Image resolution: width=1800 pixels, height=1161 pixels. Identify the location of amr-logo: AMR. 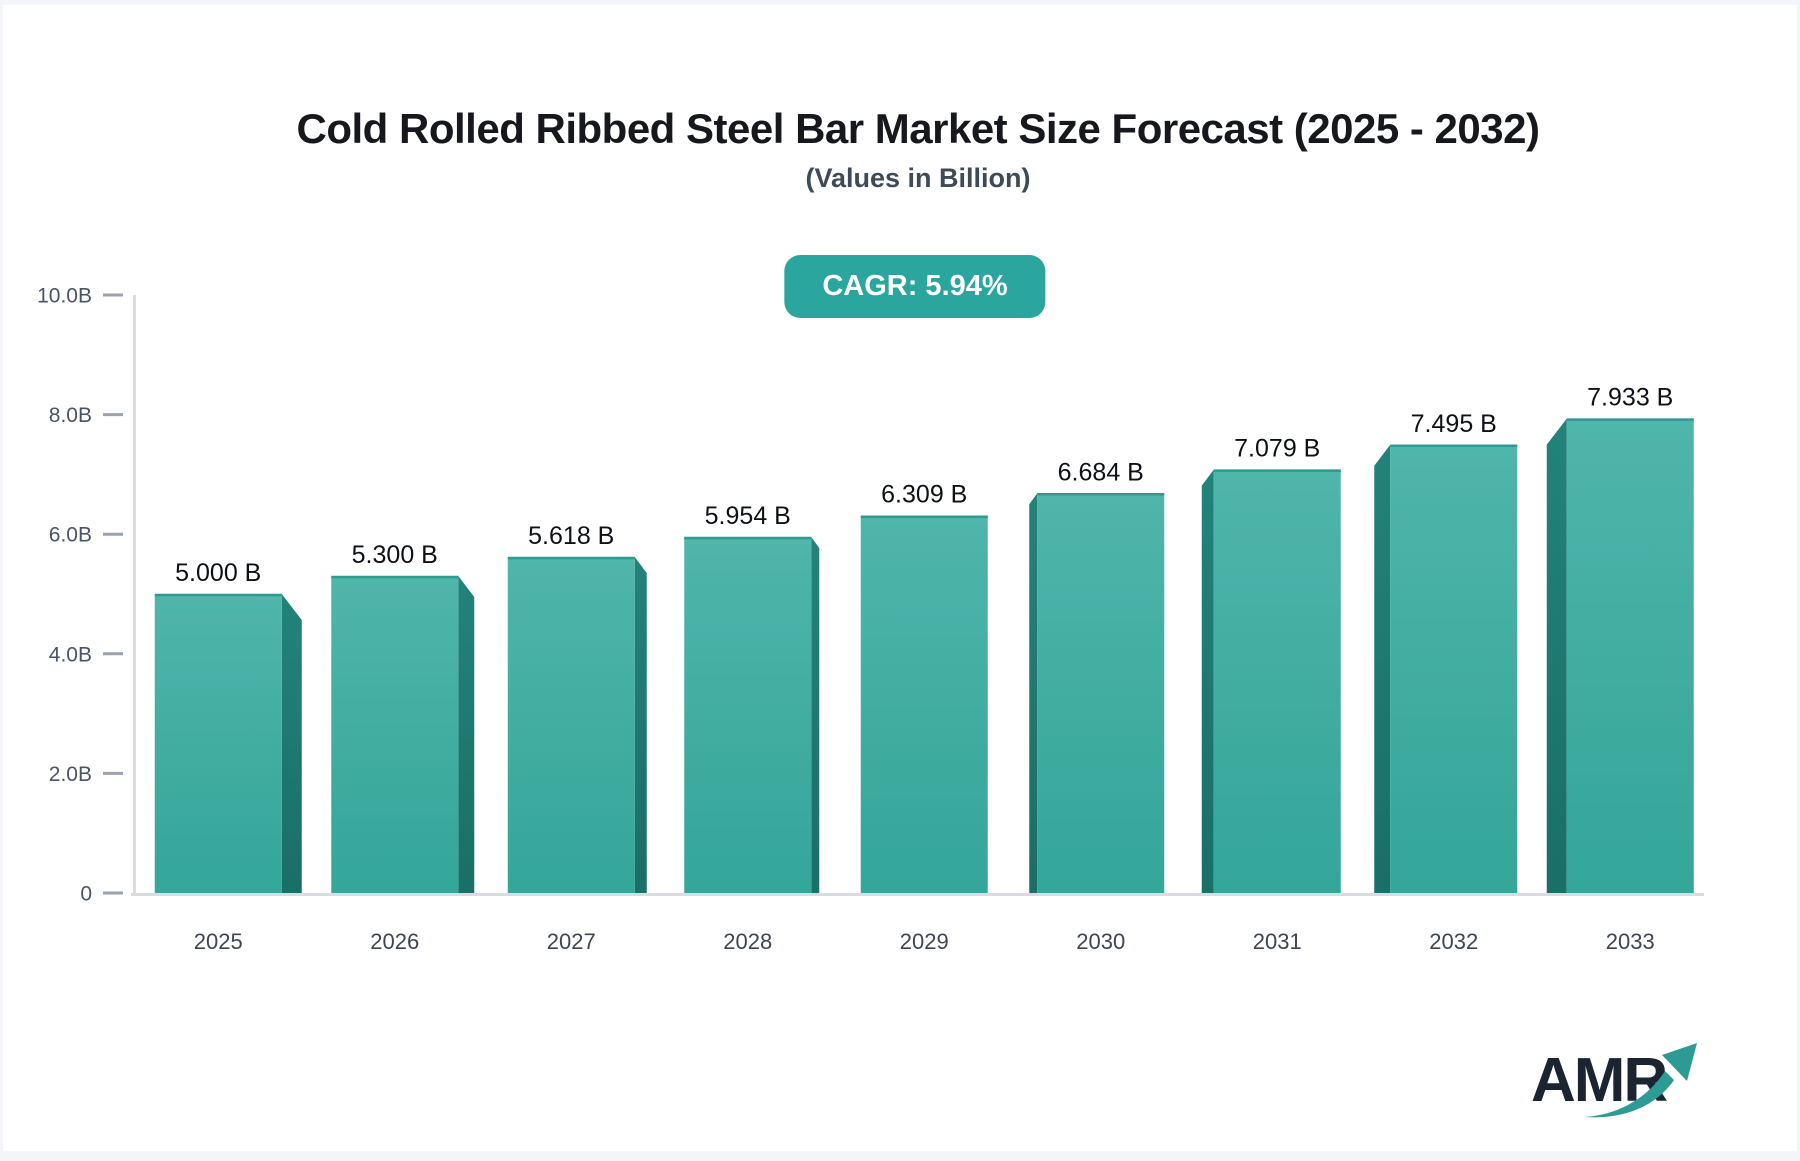
(1614, 1080).